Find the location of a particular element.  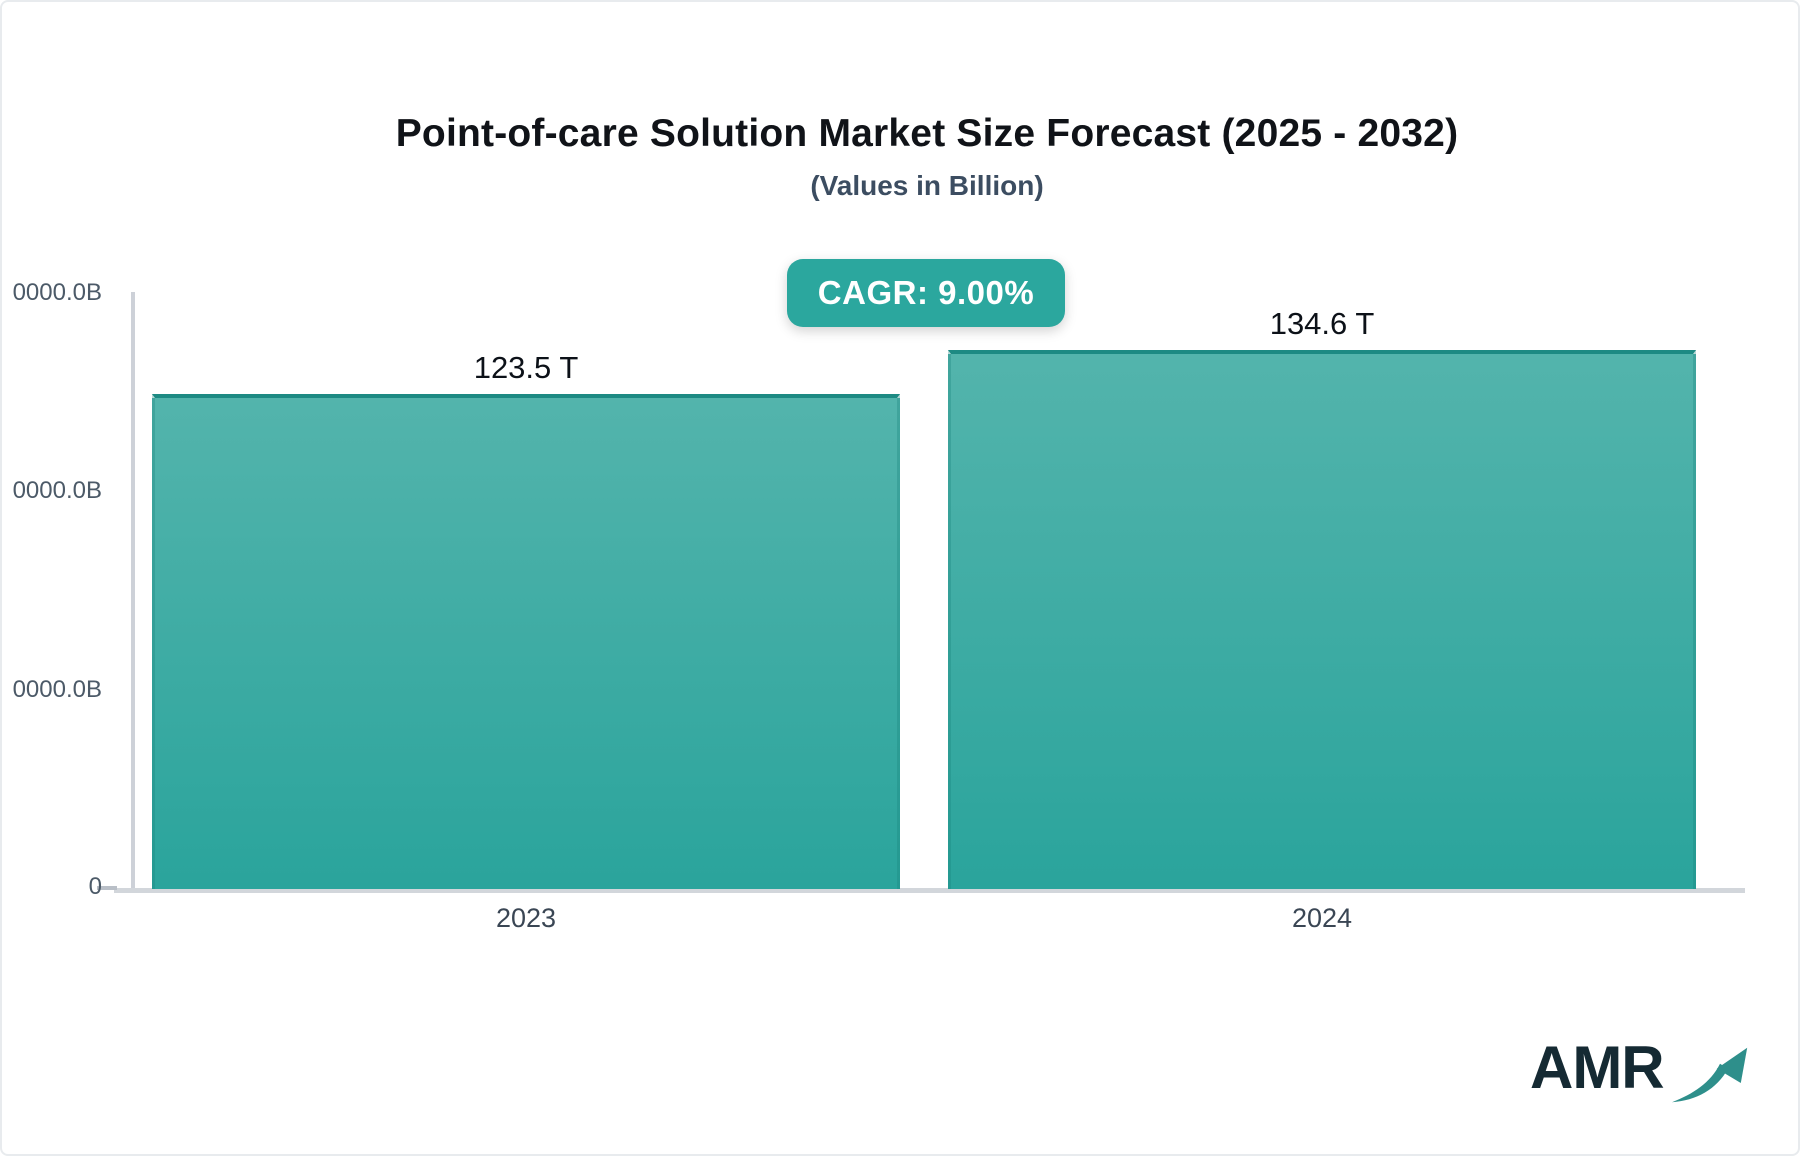

y-axis-zero-tick is located at coordinates (107, 888).